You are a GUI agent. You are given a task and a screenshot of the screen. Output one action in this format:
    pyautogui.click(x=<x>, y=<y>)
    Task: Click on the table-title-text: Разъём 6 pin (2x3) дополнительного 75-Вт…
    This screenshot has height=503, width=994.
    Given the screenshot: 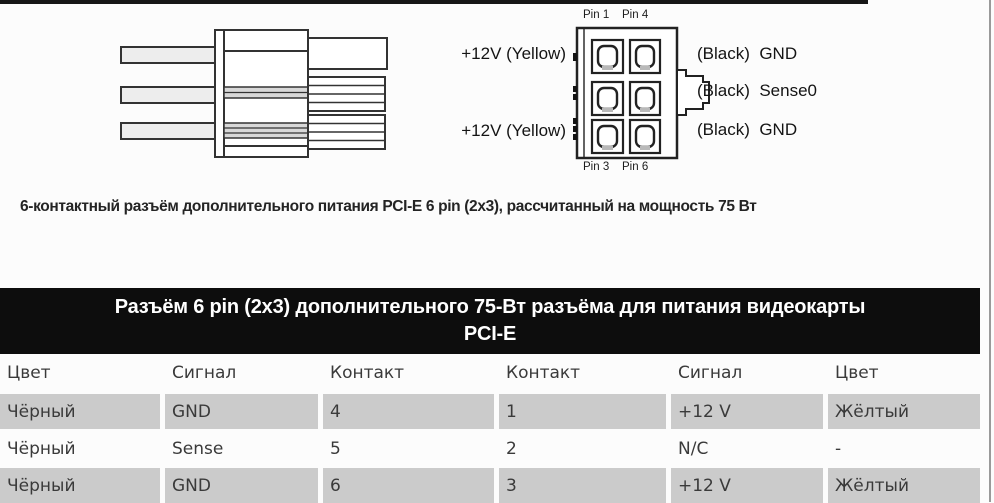 What is the action you would take?
    pyautogui.click(x=490, y=321)
    